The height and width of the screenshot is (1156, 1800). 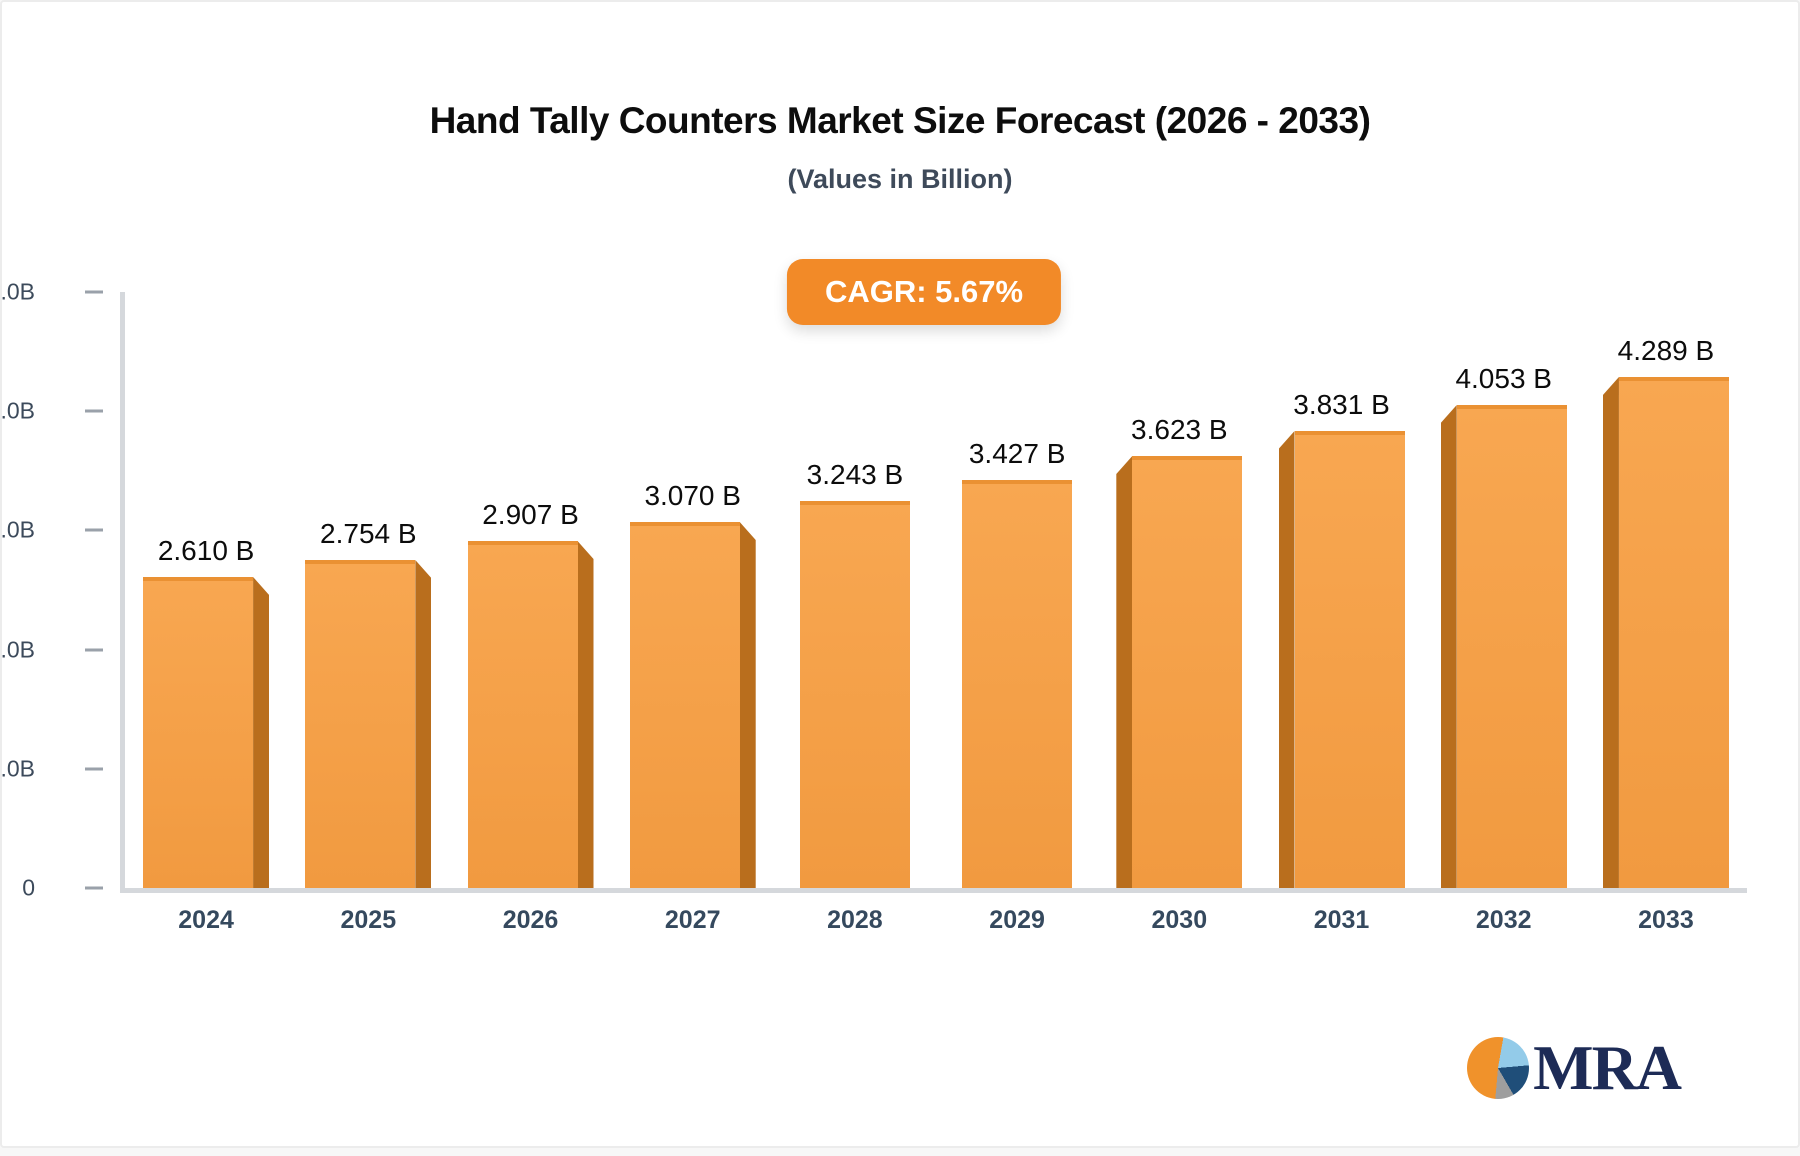 I want to click on bar-value-label: 3.243 B, so click(x=855, y=474).